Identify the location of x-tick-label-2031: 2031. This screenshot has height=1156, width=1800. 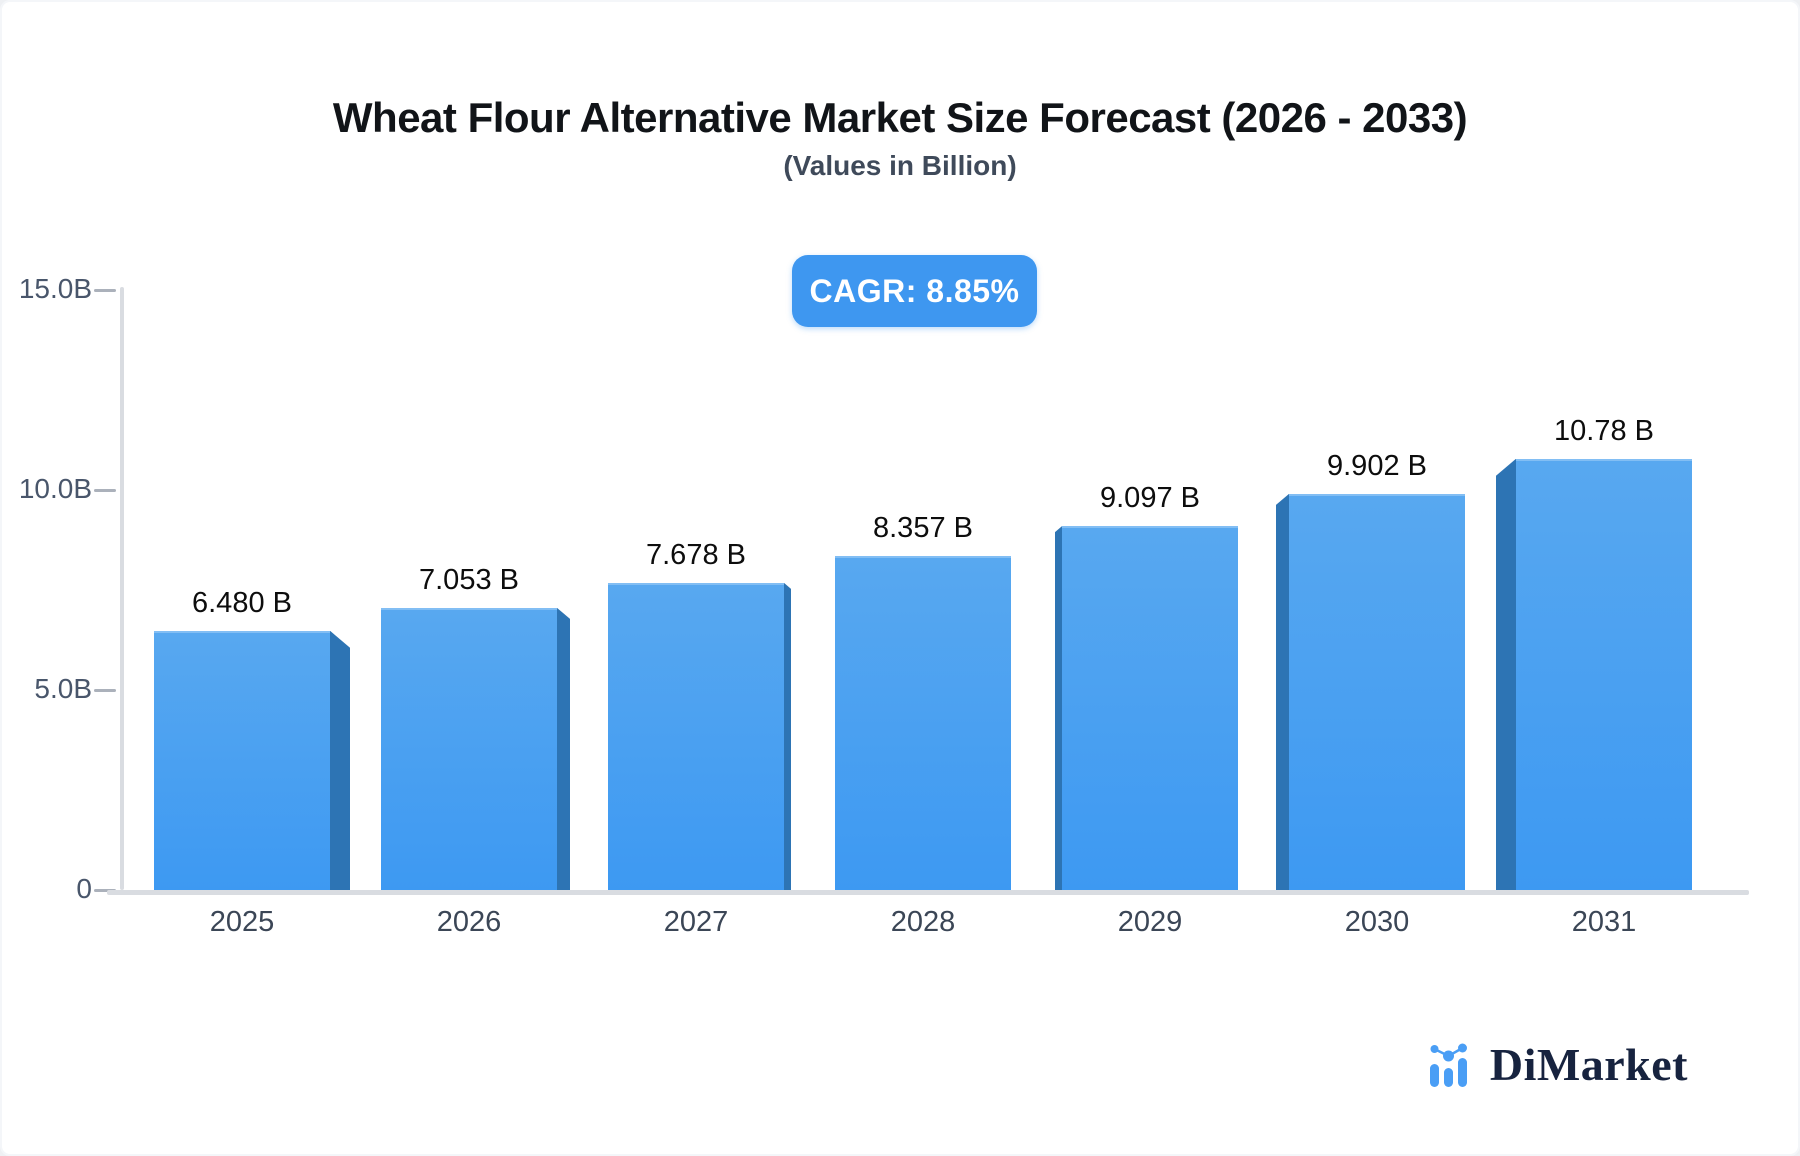
(1604, 922).